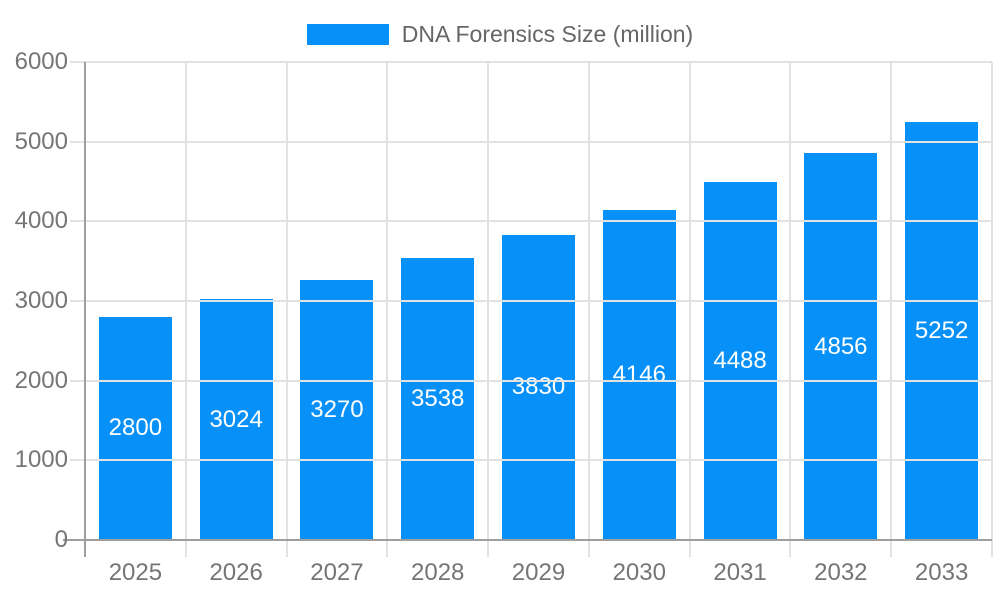 The image size is (1000, 600). I want to click on legend-swatch-icon, so click(347, 34).